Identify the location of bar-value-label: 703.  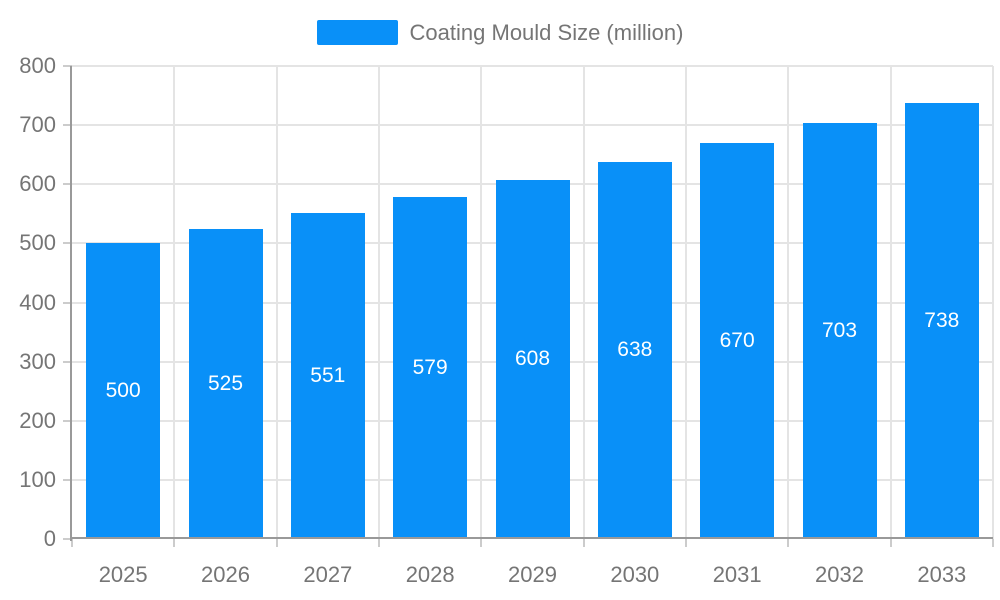
(839, 331).